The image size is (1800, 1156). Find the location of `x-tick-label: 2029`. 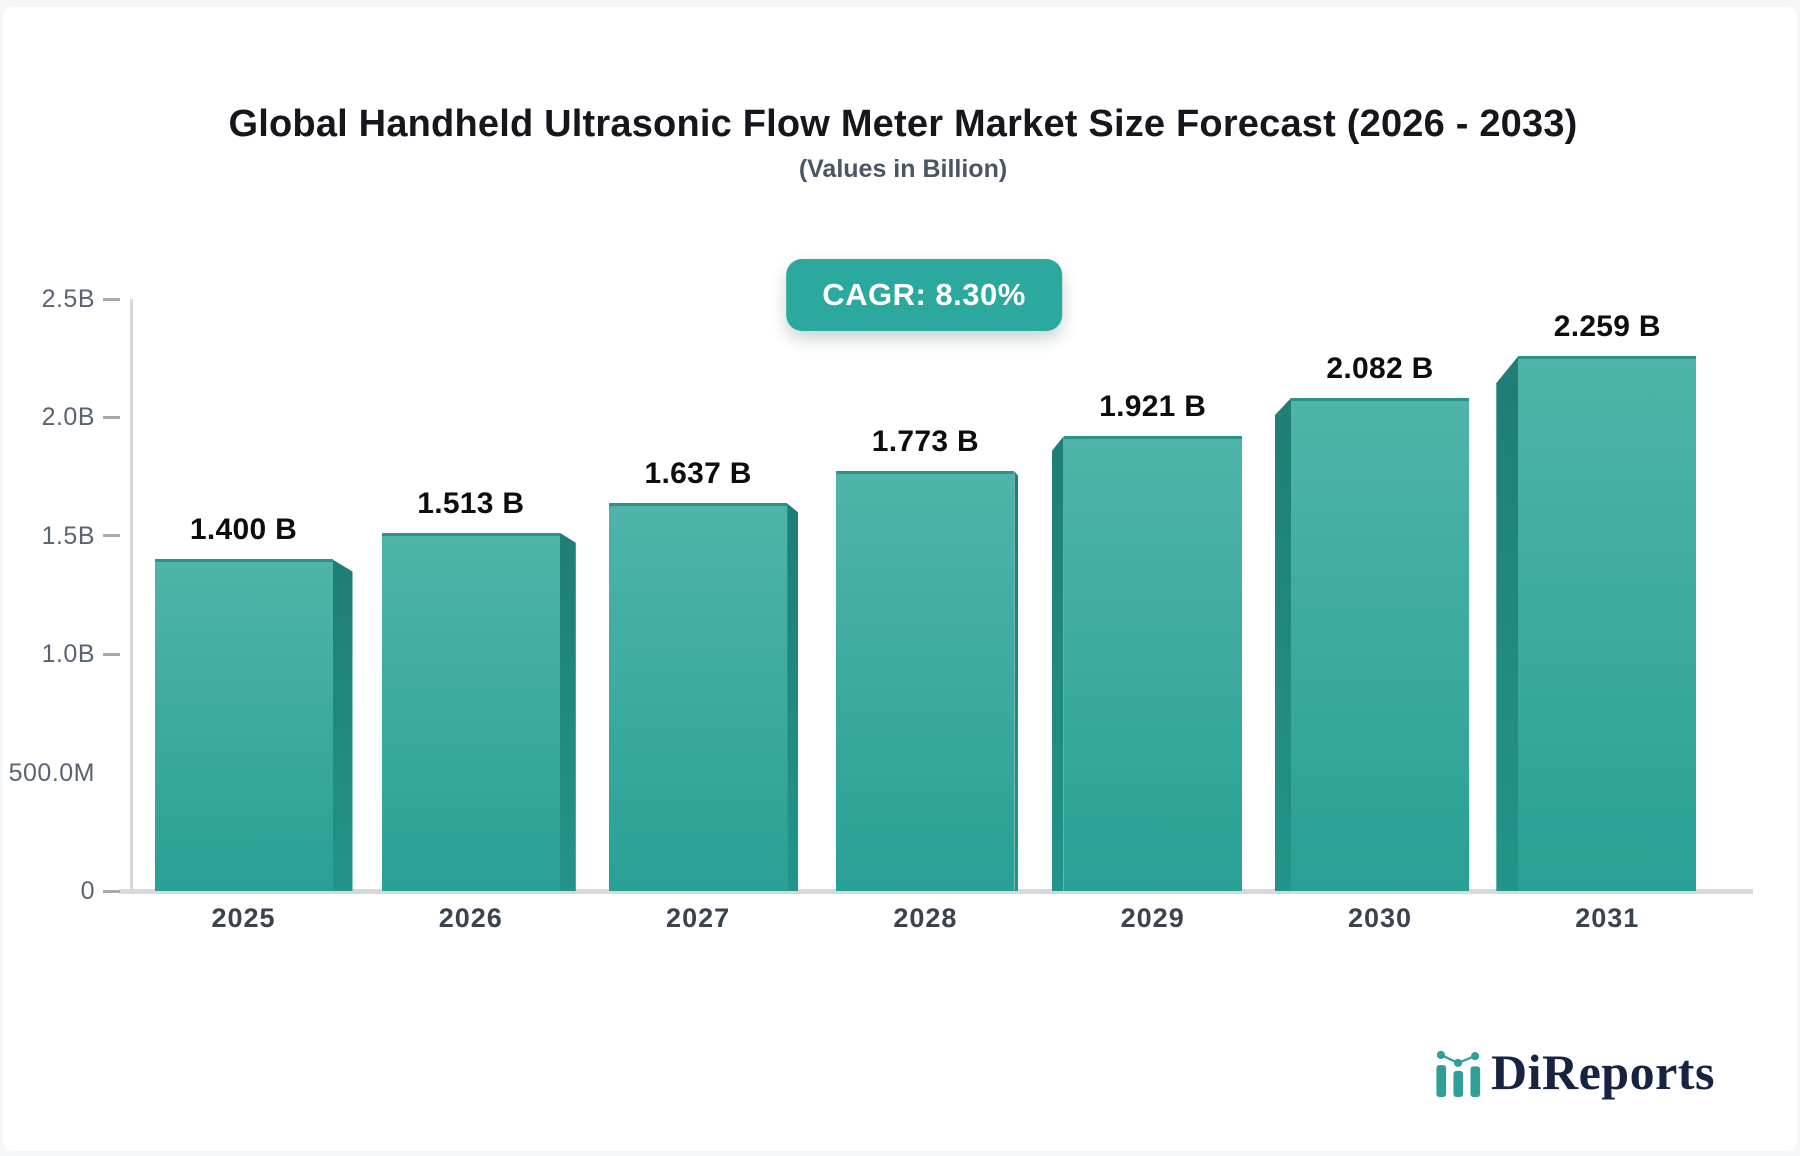

x-tick-label: 2029 is located at coordinates (1152, 918).